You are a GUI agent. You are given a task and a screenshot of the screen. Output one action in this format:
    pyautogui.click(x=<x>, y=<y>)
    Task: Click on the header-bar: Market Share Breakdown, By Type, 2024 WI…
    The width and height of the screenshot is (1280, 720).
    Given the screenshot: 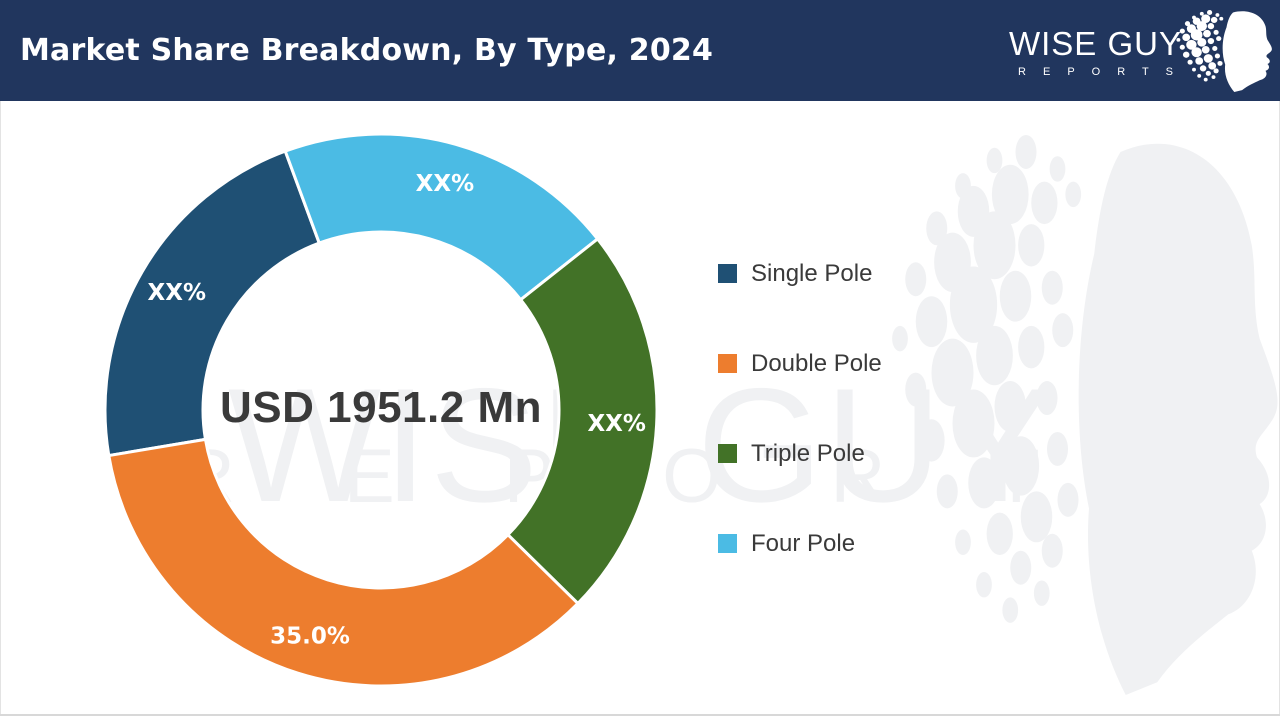 What is the action you would take?
    pyautogui.click(x=640, y=50)
    